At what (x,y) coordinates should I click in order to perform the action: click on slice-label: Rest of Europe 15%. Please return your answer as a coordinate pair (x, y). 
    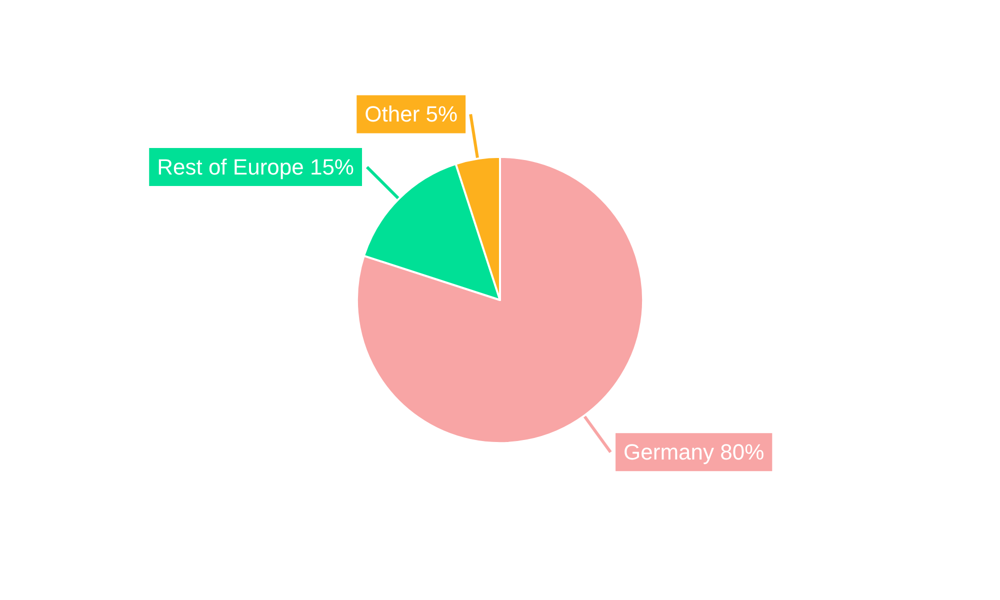
    Looking at the image, I should click on (255, 167).